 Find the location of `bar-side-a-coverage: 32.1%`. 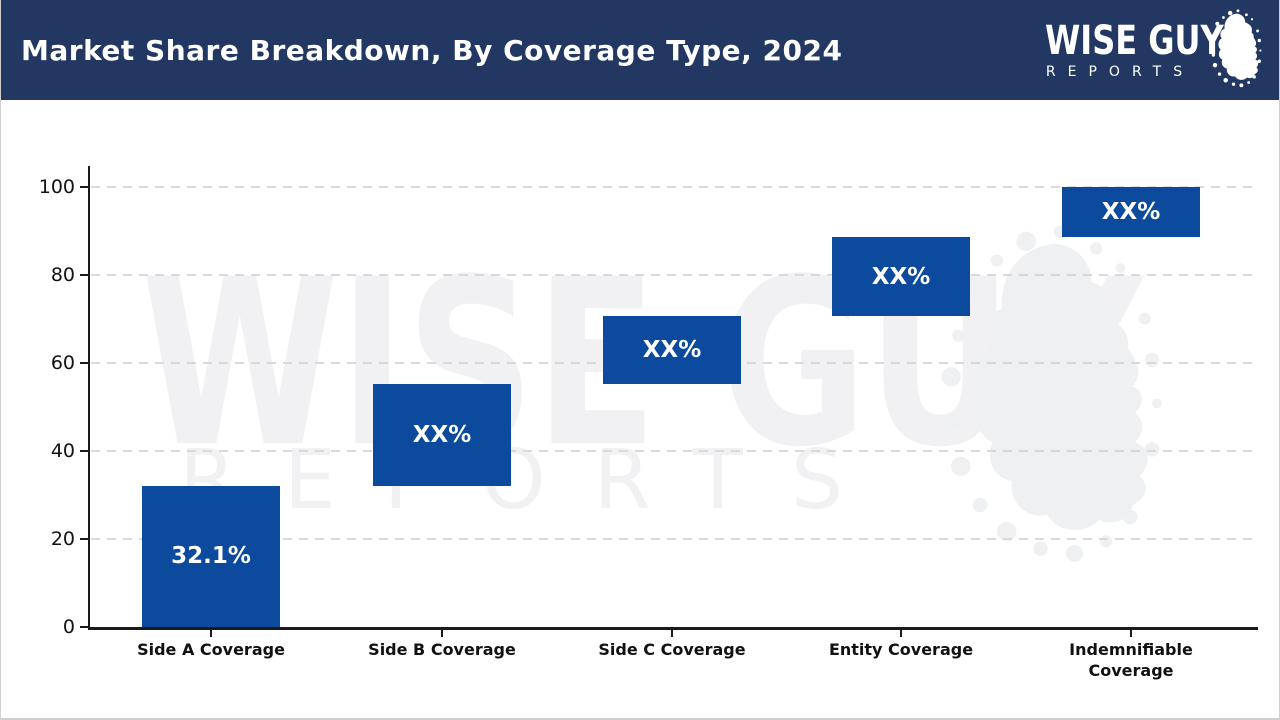

bar-side-a-coverage: 32.1% is located at coordinates (211, 556).